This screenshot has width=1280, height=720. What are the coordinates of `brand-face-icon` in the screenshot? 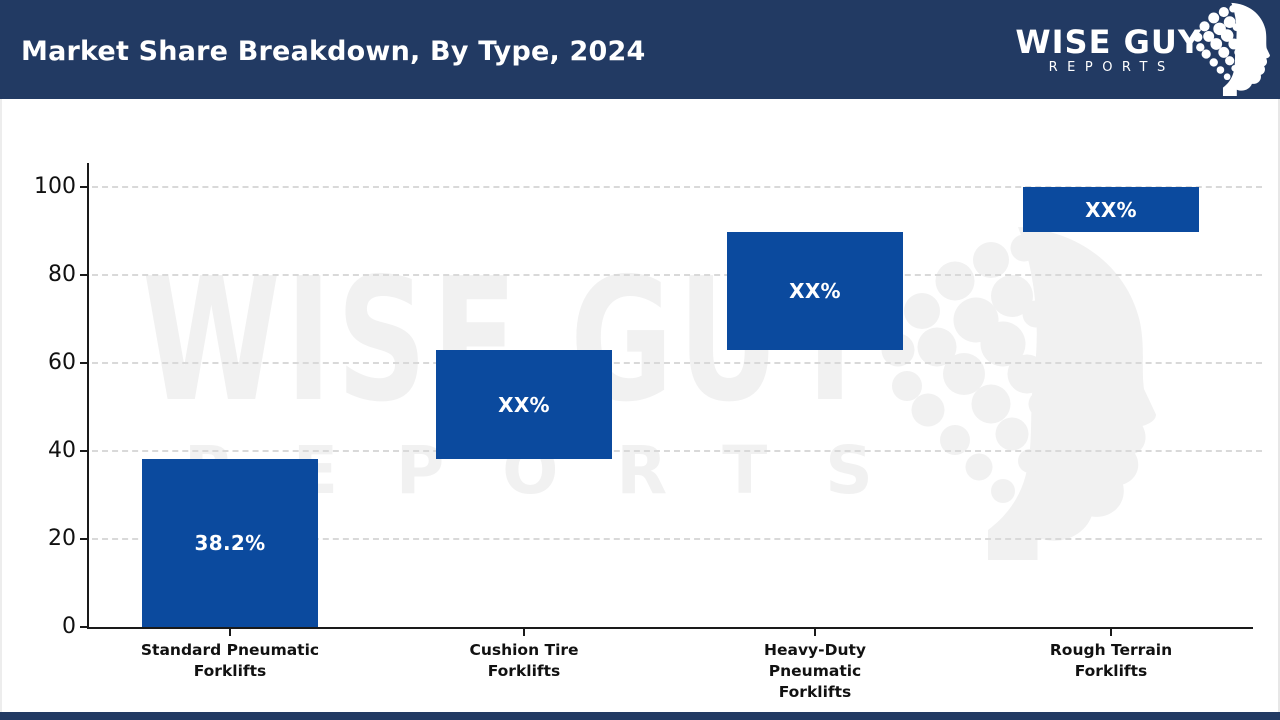 It's located at (1231, 49).